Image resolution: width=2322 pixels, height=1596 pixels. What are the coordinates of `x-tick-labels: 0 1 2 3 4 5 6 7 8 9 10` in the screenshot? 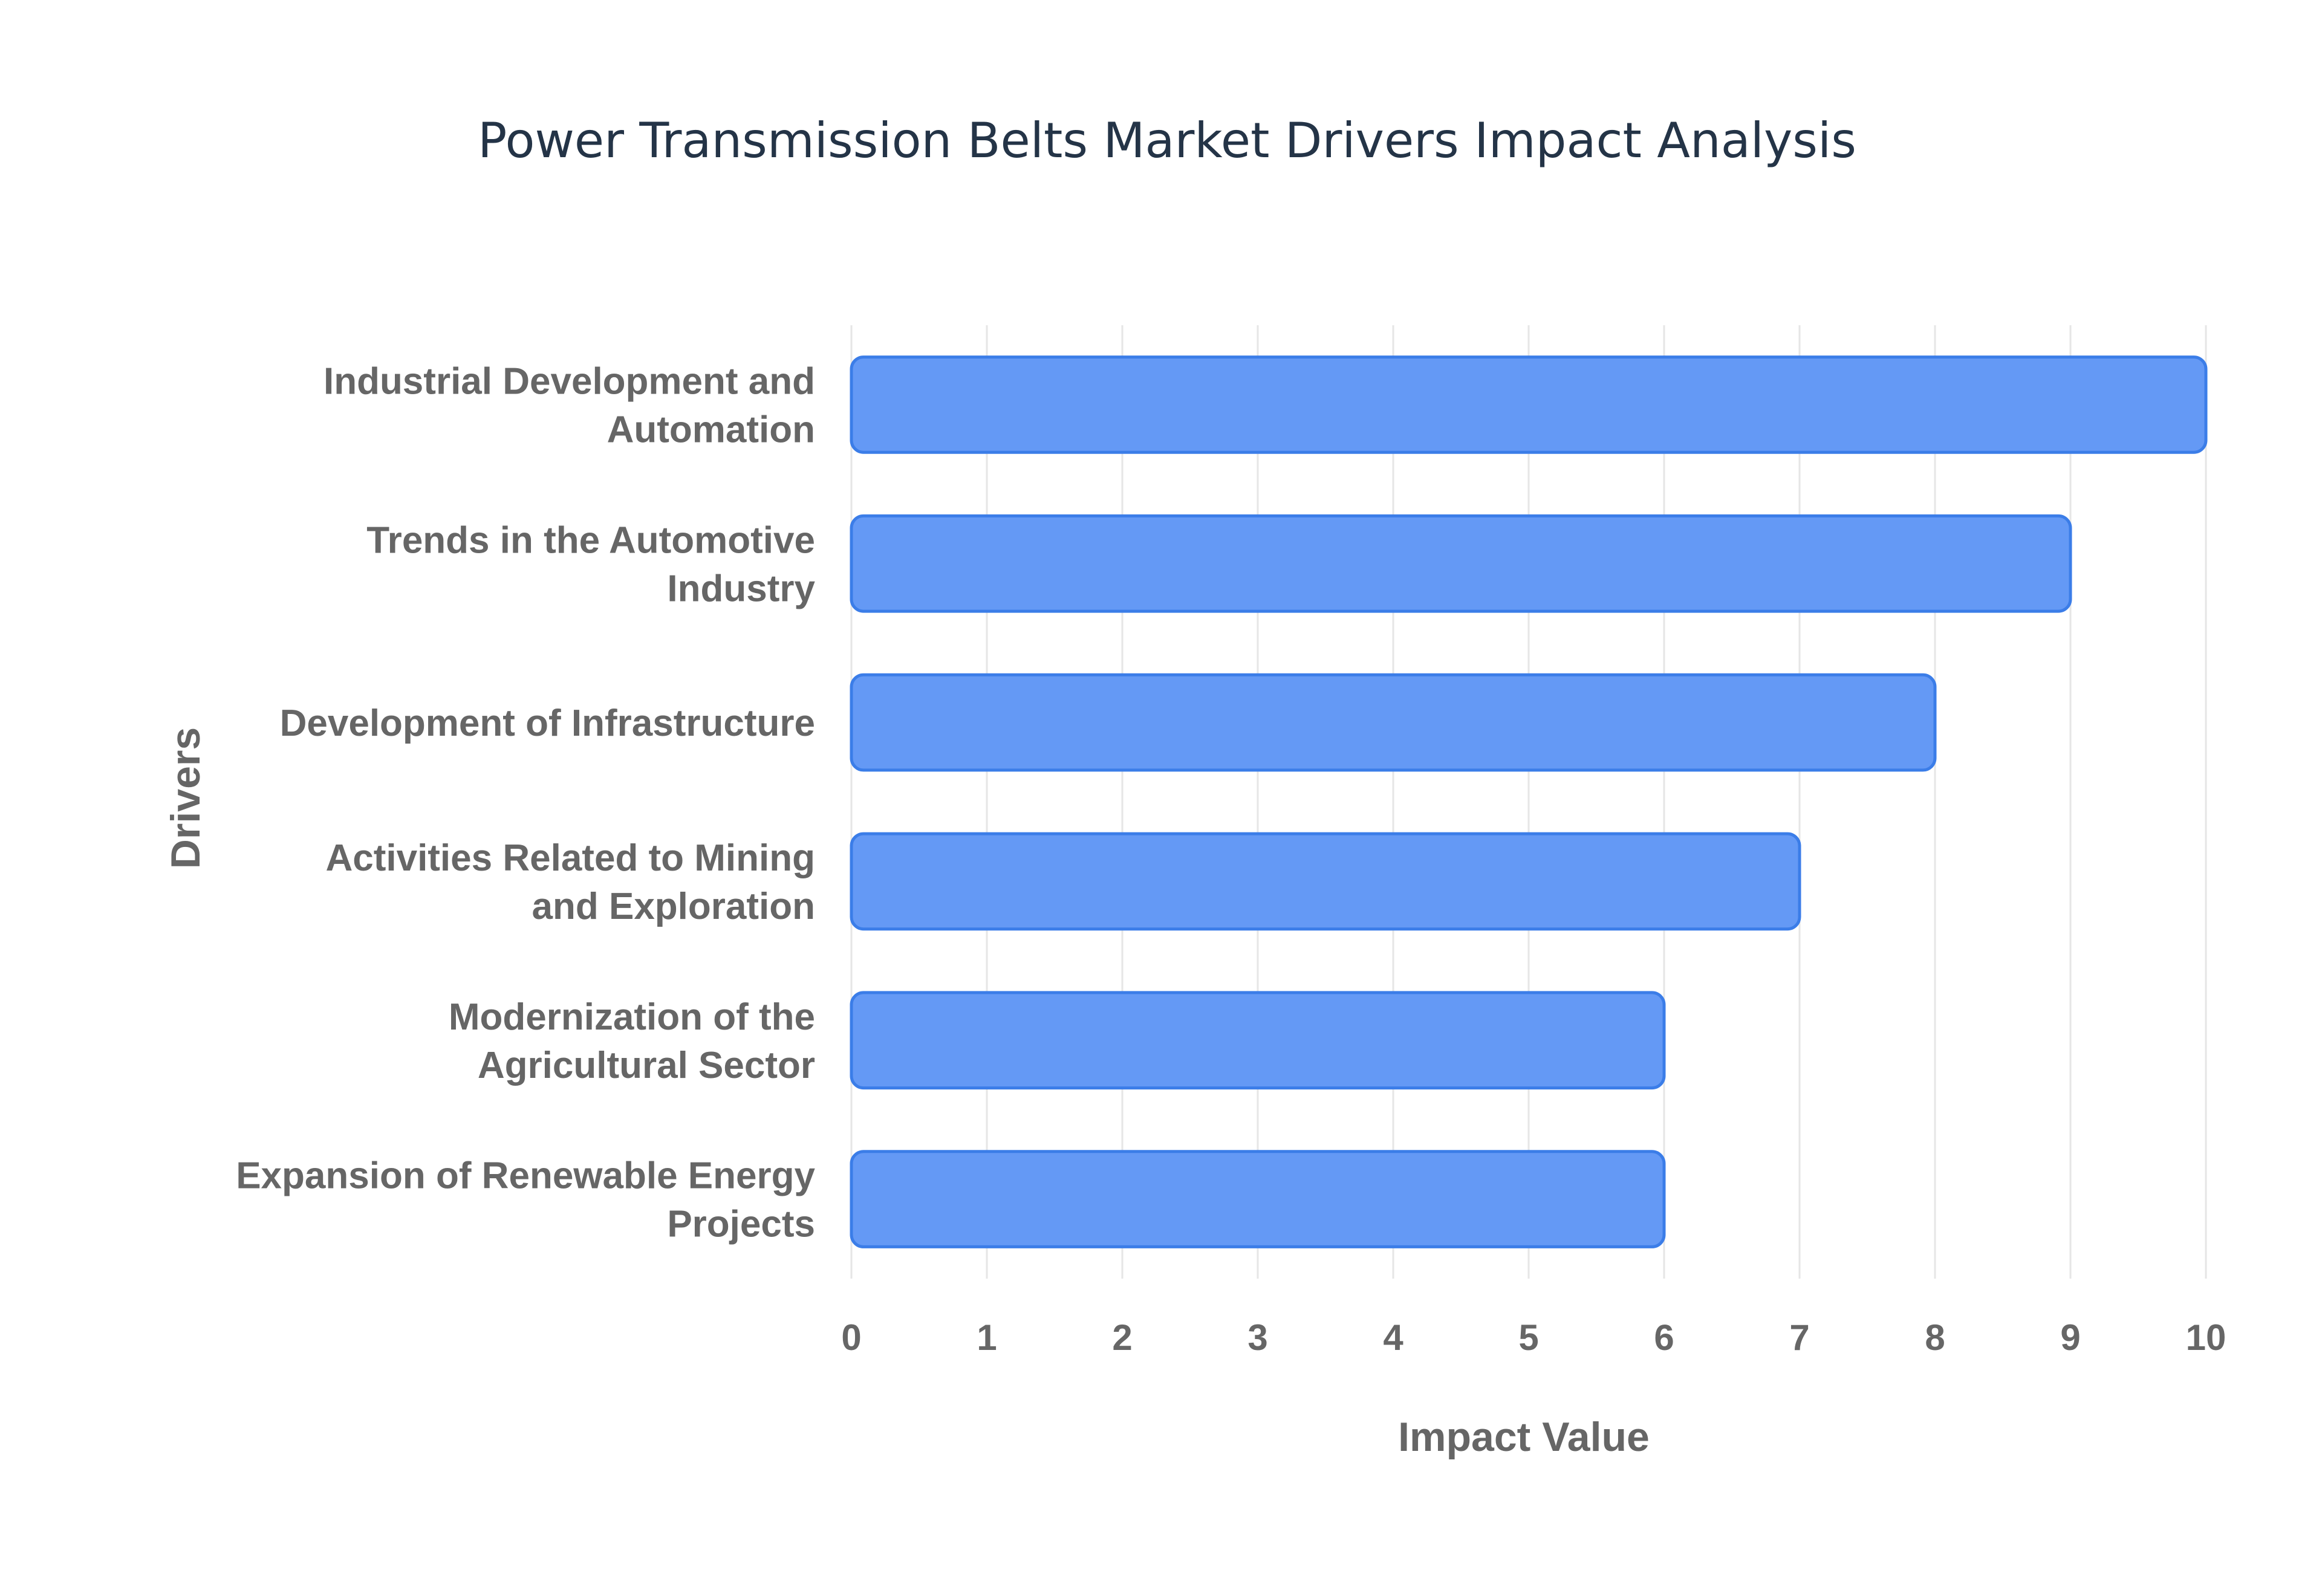 It's located at (1533, 1337).